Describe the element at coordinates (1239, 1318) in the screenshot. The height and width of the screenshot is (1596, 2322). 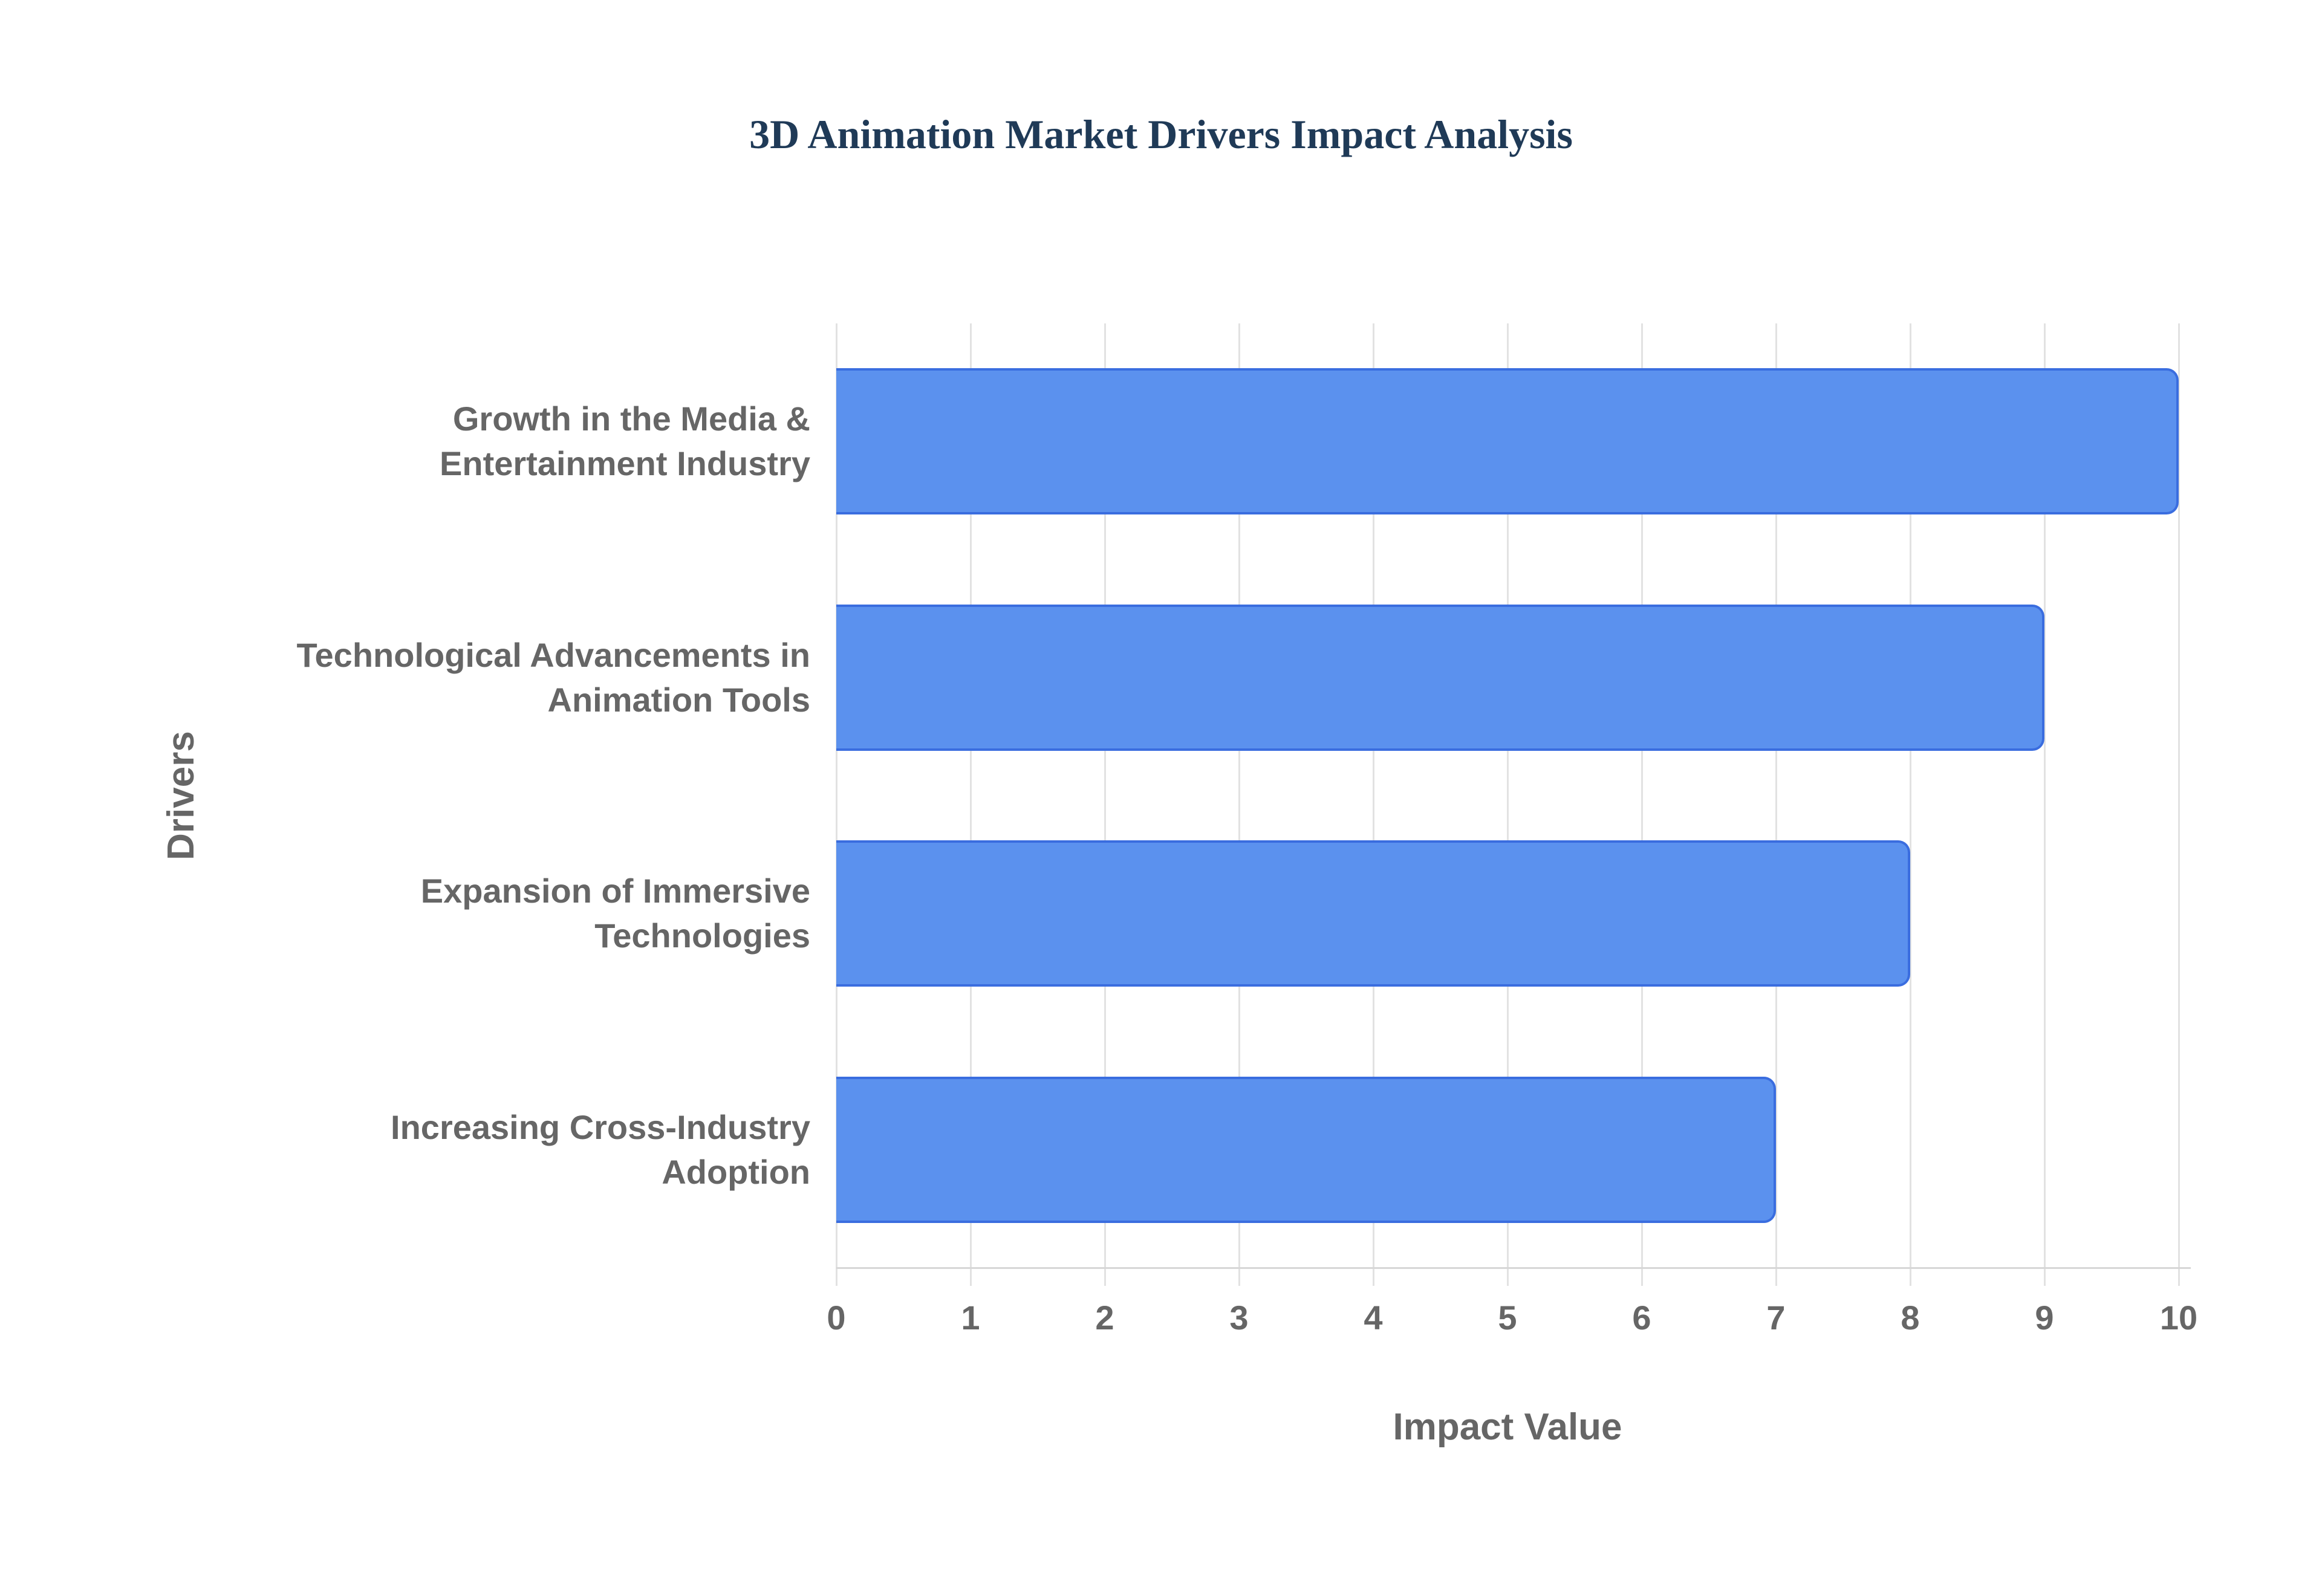
I see `x-tick-label: 3` at that location.